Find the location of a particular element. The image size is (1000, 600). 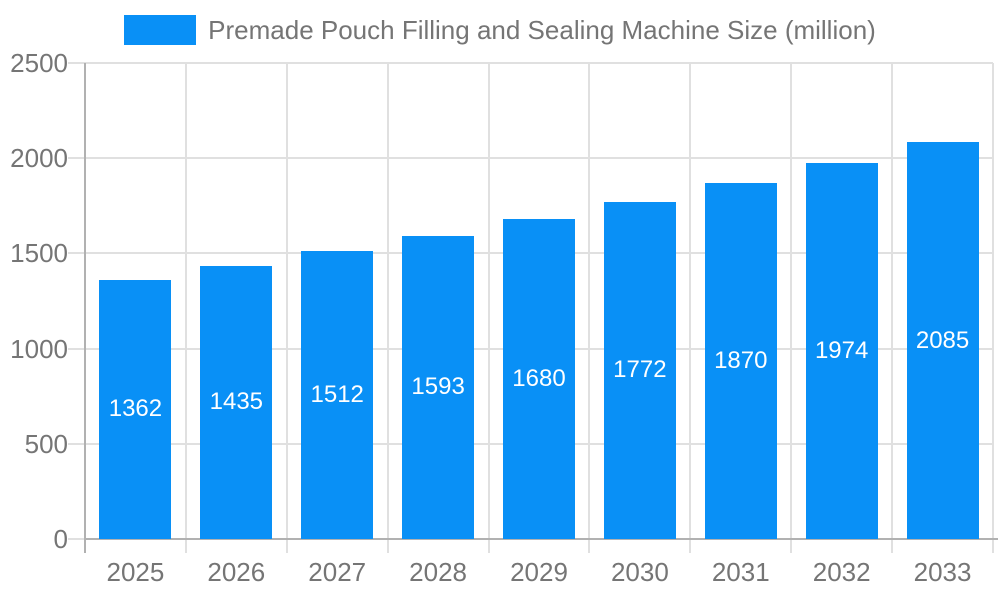

bar-2029: 1680 is located at coordinates (539, 379).